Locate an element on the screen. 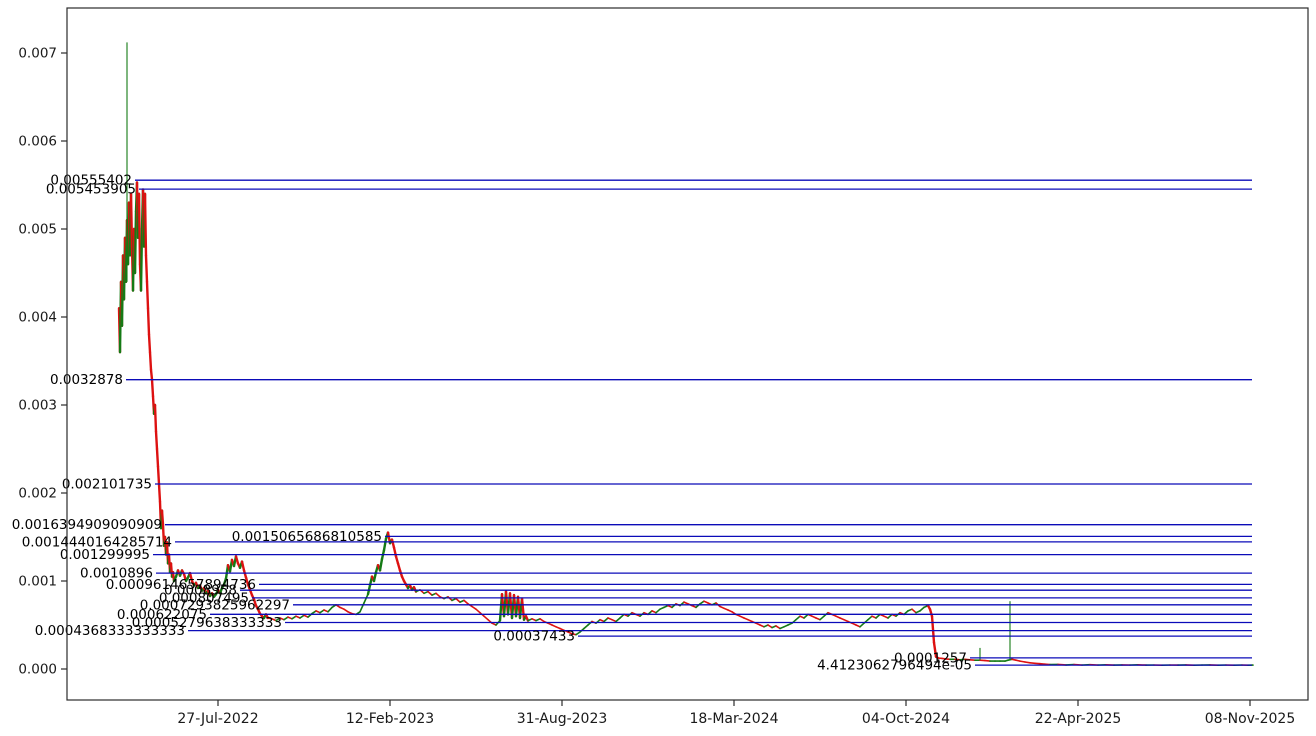  y-tick-label: 0.001 is located at coordinates (37, 582).